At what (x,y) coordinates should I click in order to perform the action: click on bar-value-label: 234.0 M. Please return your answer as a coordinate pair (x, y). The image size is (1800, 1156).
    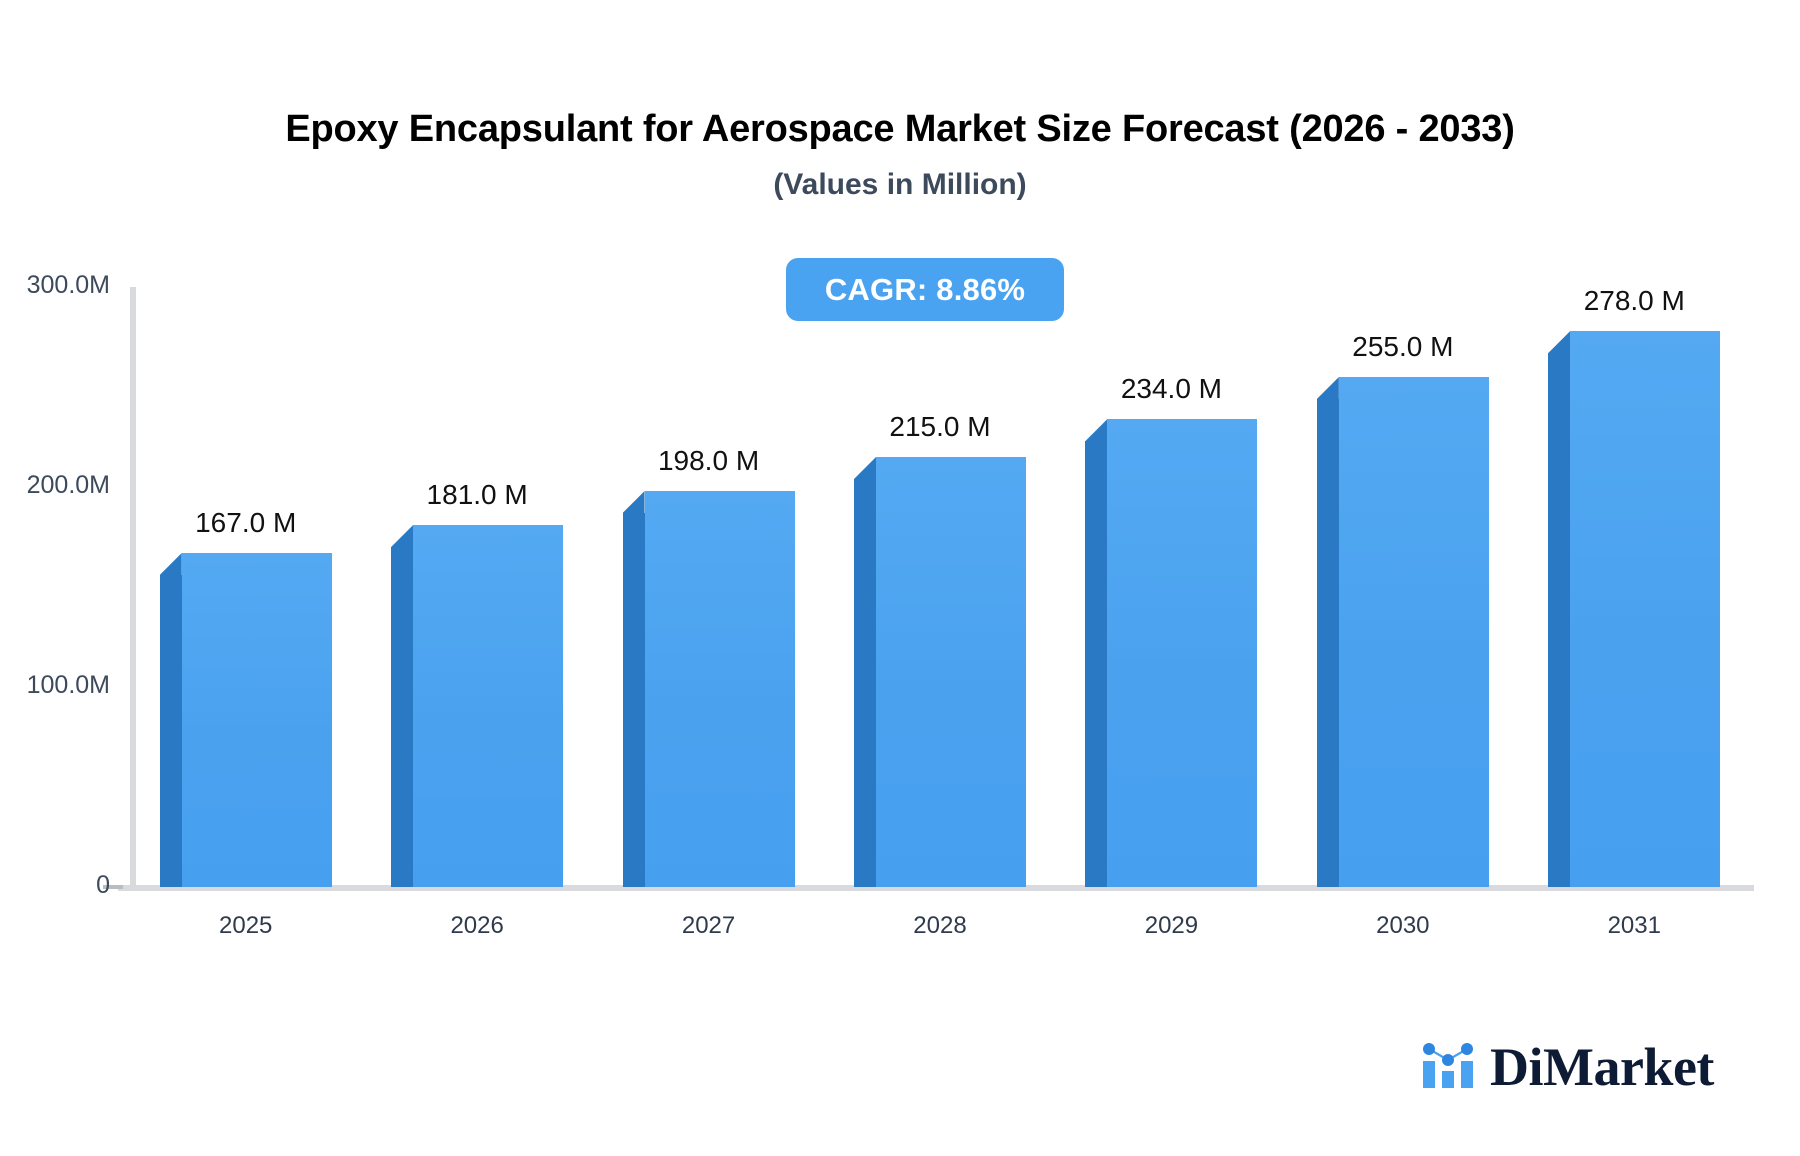
    Looking at the image, I should click on (1171, 388).